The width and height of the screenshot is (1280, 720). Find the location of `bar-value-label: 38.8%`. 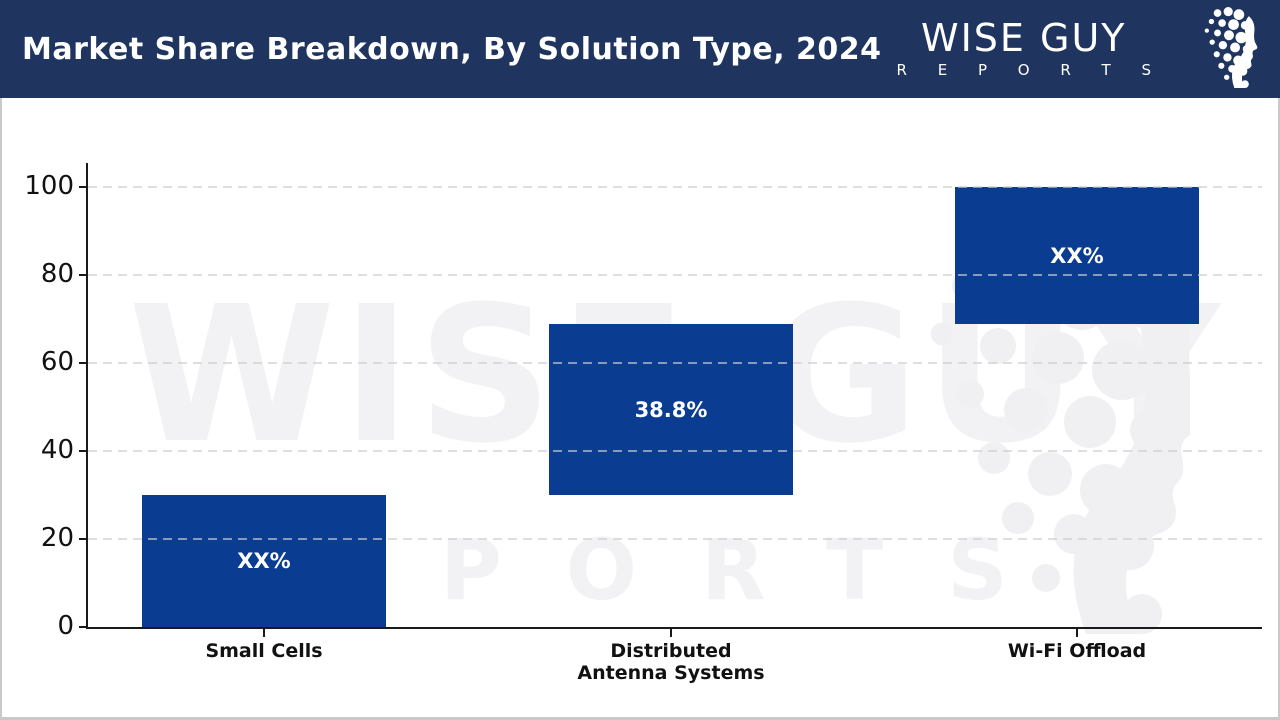

bar-value-label: 38.8% is located at coordinates (671, 409).